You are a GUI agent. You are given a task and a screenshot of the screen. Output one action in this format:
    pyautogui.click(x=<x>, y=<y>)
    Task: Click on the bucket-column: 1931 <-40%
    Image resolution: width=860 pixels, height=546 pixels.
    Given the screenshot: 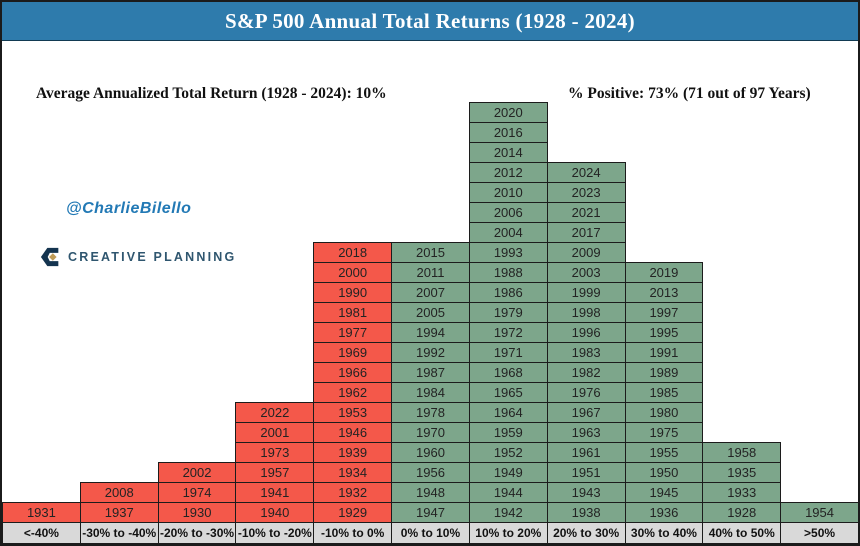 What is the action you would take?
    pyautogui.click(x=41, y=313)
    